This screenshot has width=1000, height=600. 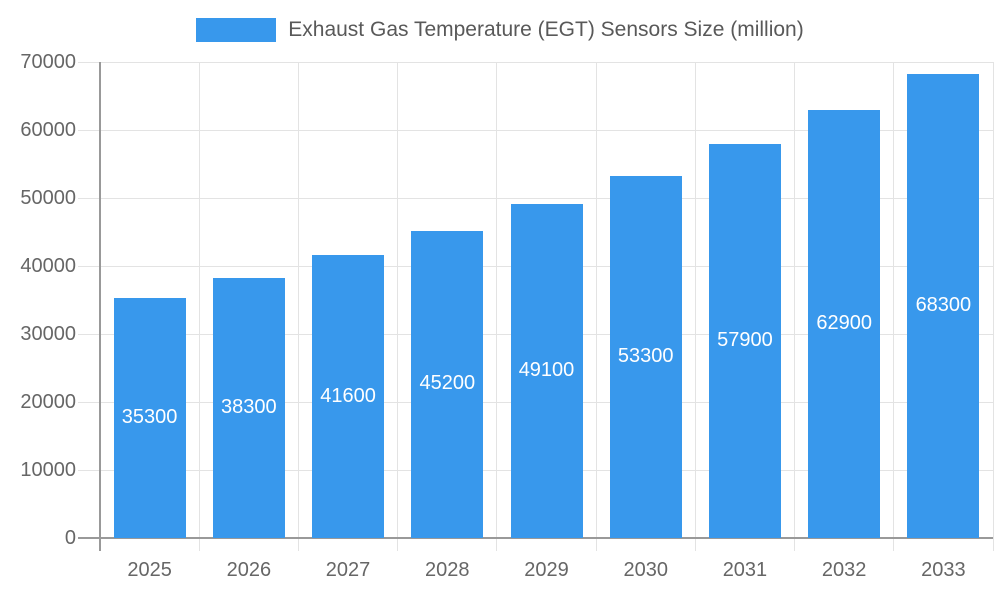 I want to click on x-axis-tick-label: 2025, so click(x=149, y=570).